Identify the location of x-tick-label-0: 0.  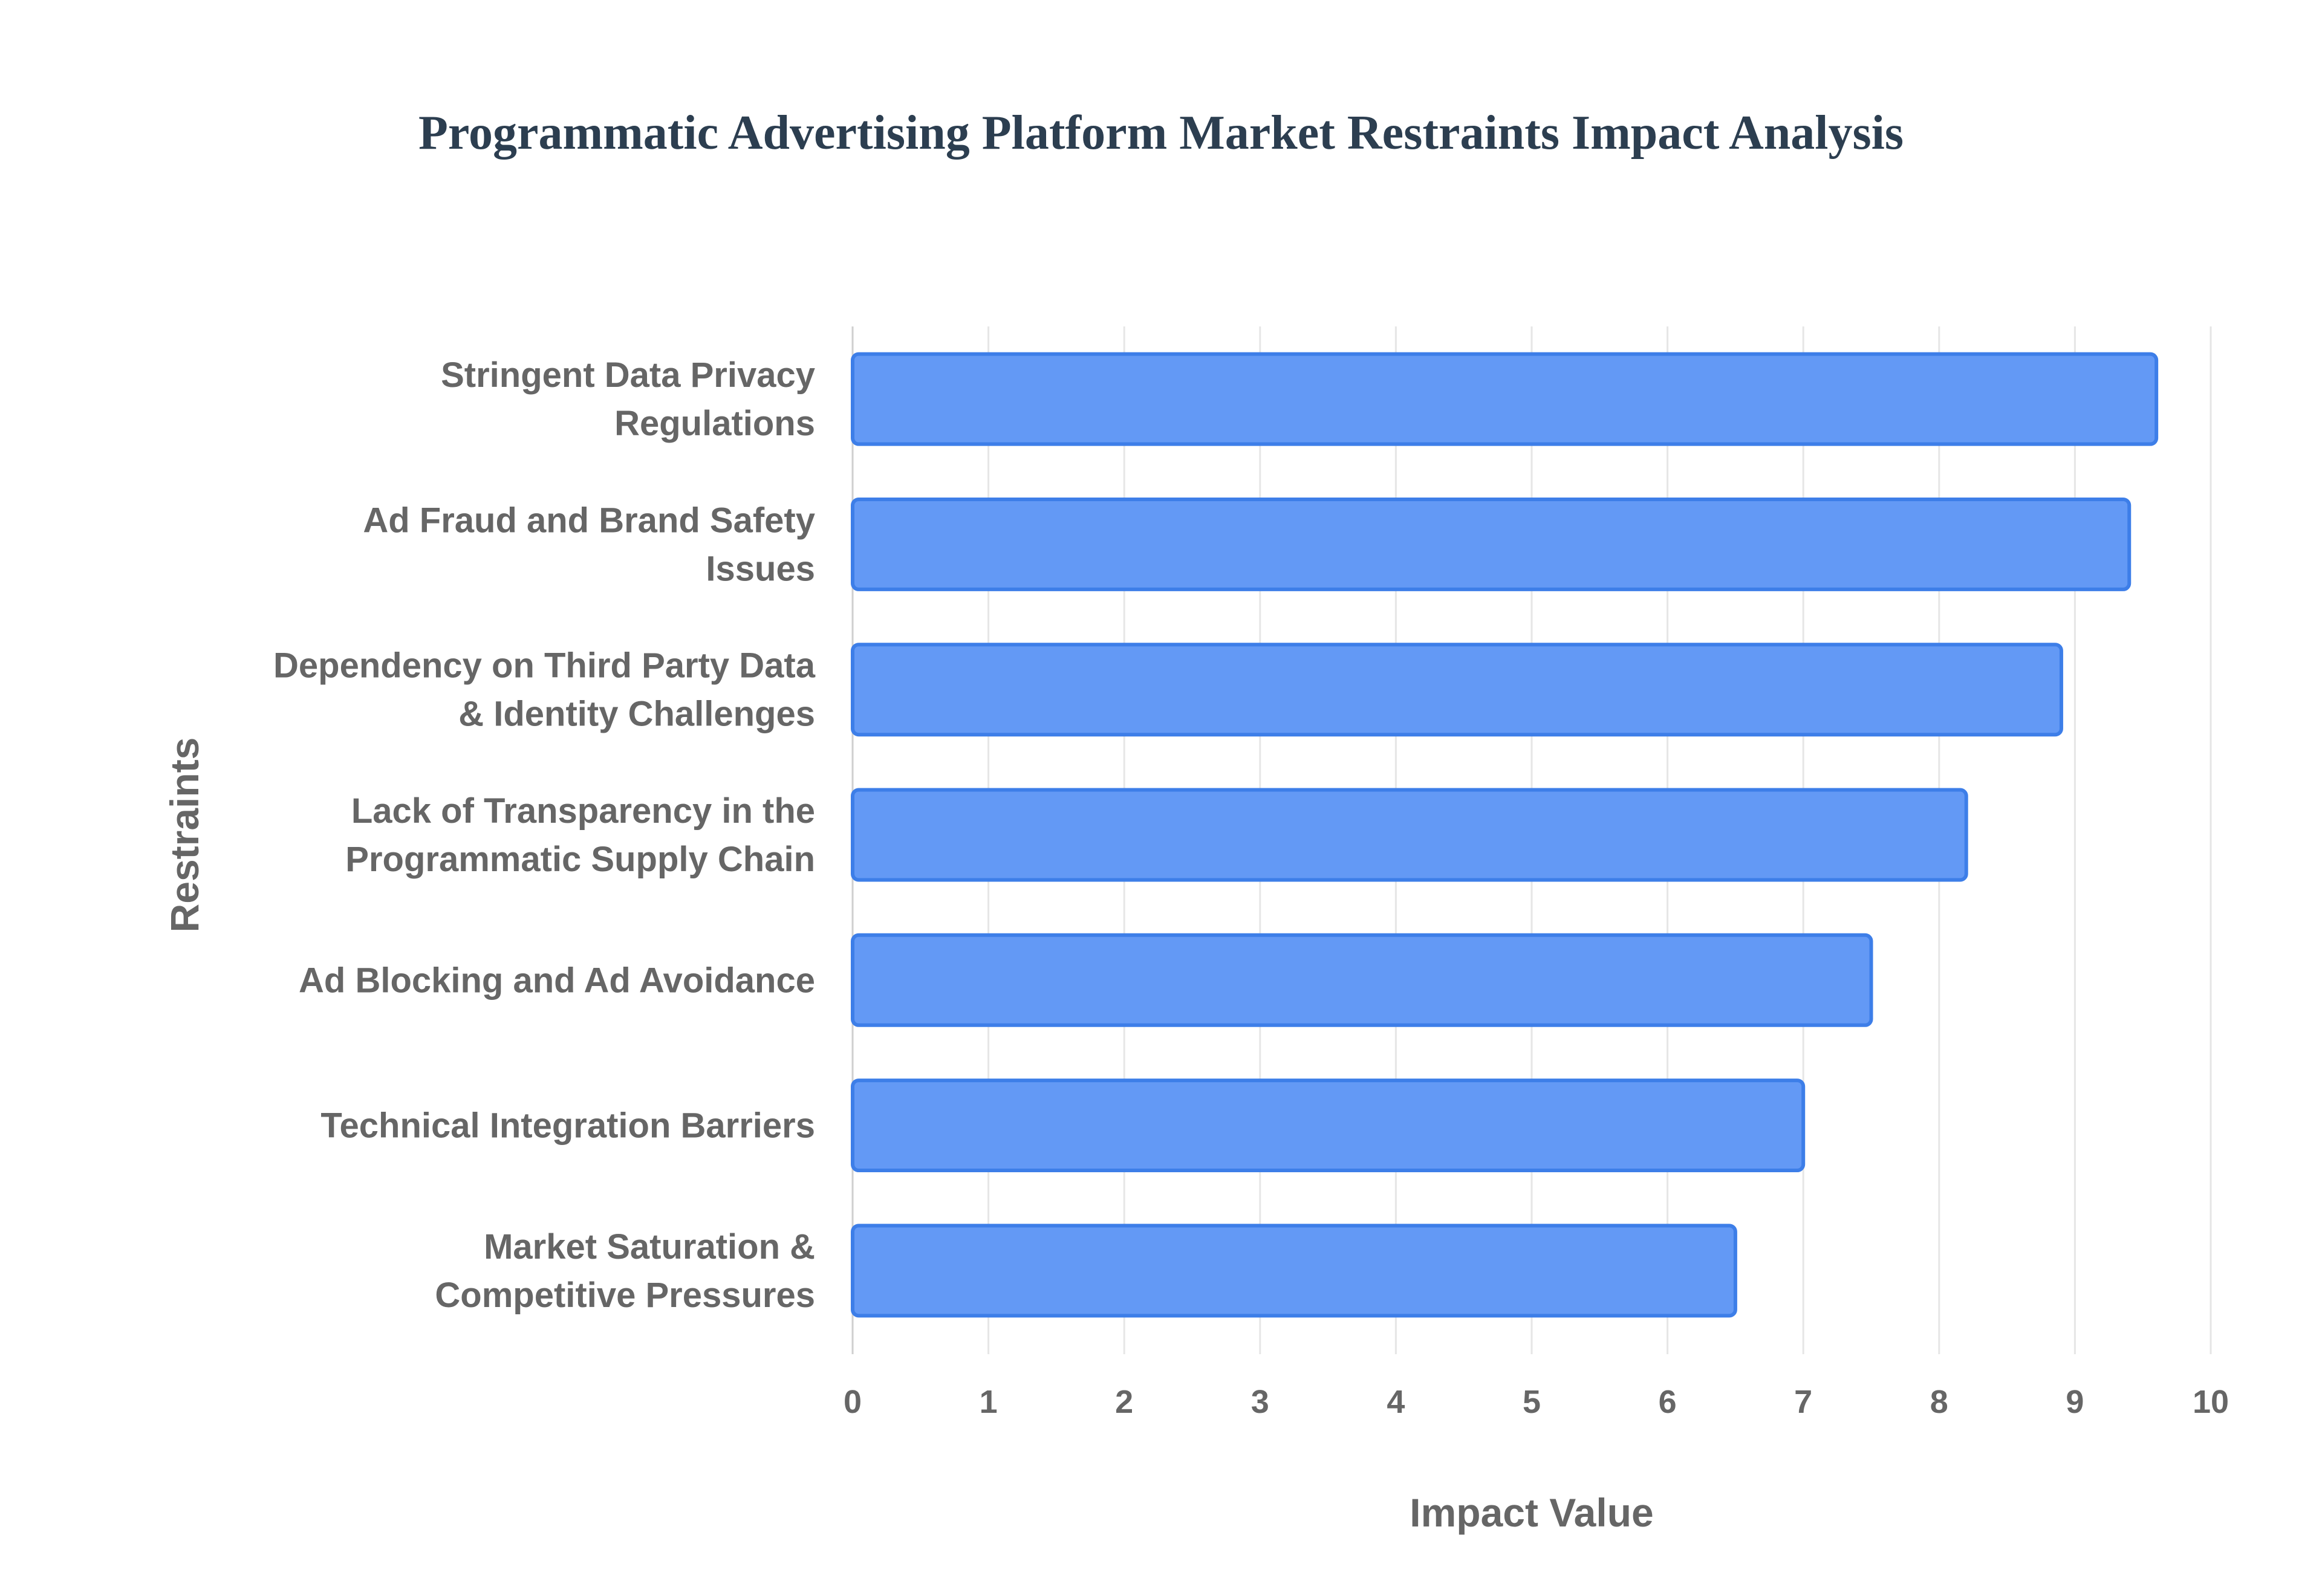
(853, 1402).